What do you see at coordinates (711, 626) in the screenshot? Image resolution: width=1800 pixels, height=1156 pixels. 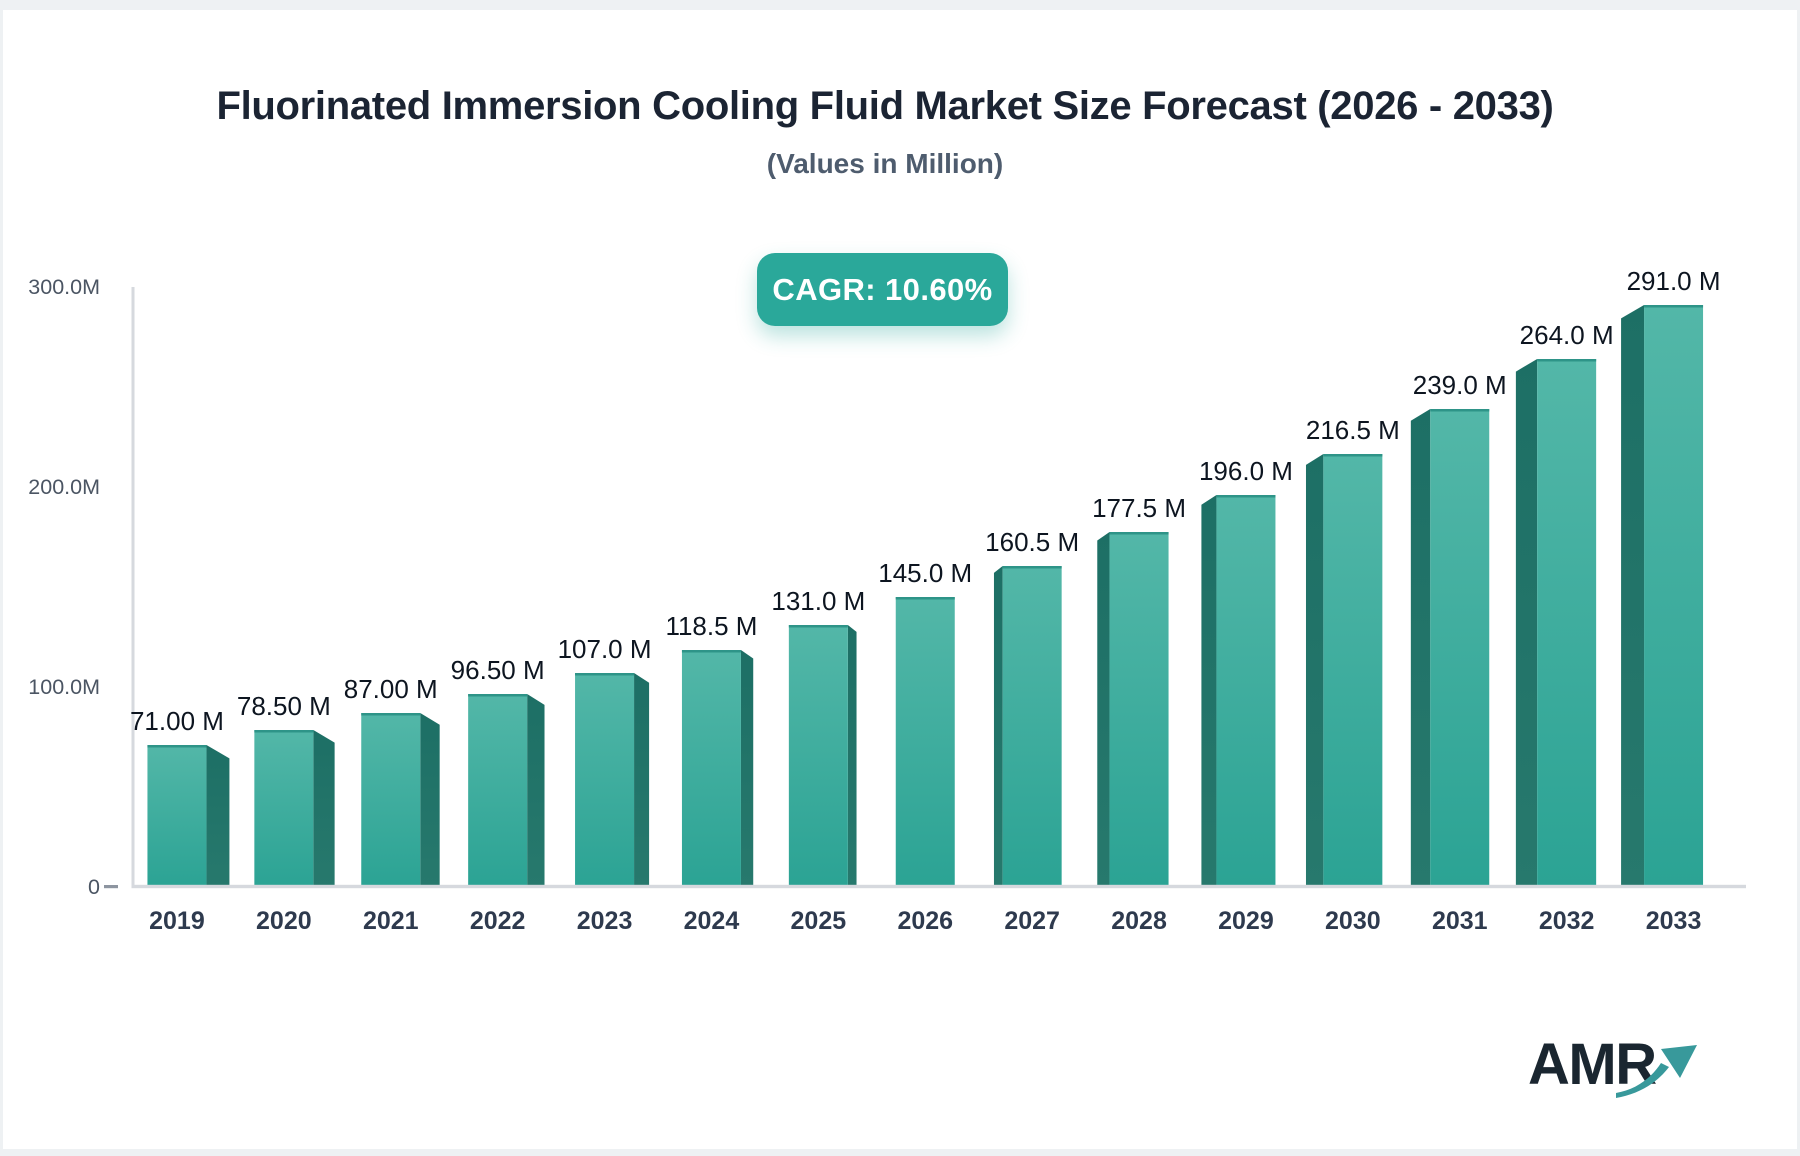 I see `bar-value-label: 118.5 M` at bounding box center [711, 626].